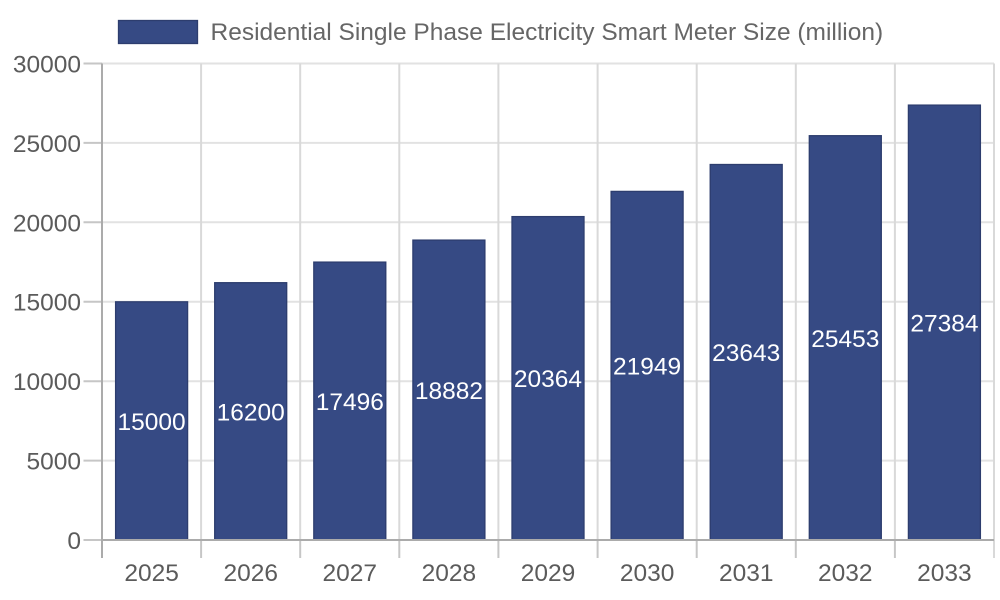  What do you see at coordinates (944, 324) in the screenshot?
I see `svg-text: 27384` at bounding box center [944, 324].